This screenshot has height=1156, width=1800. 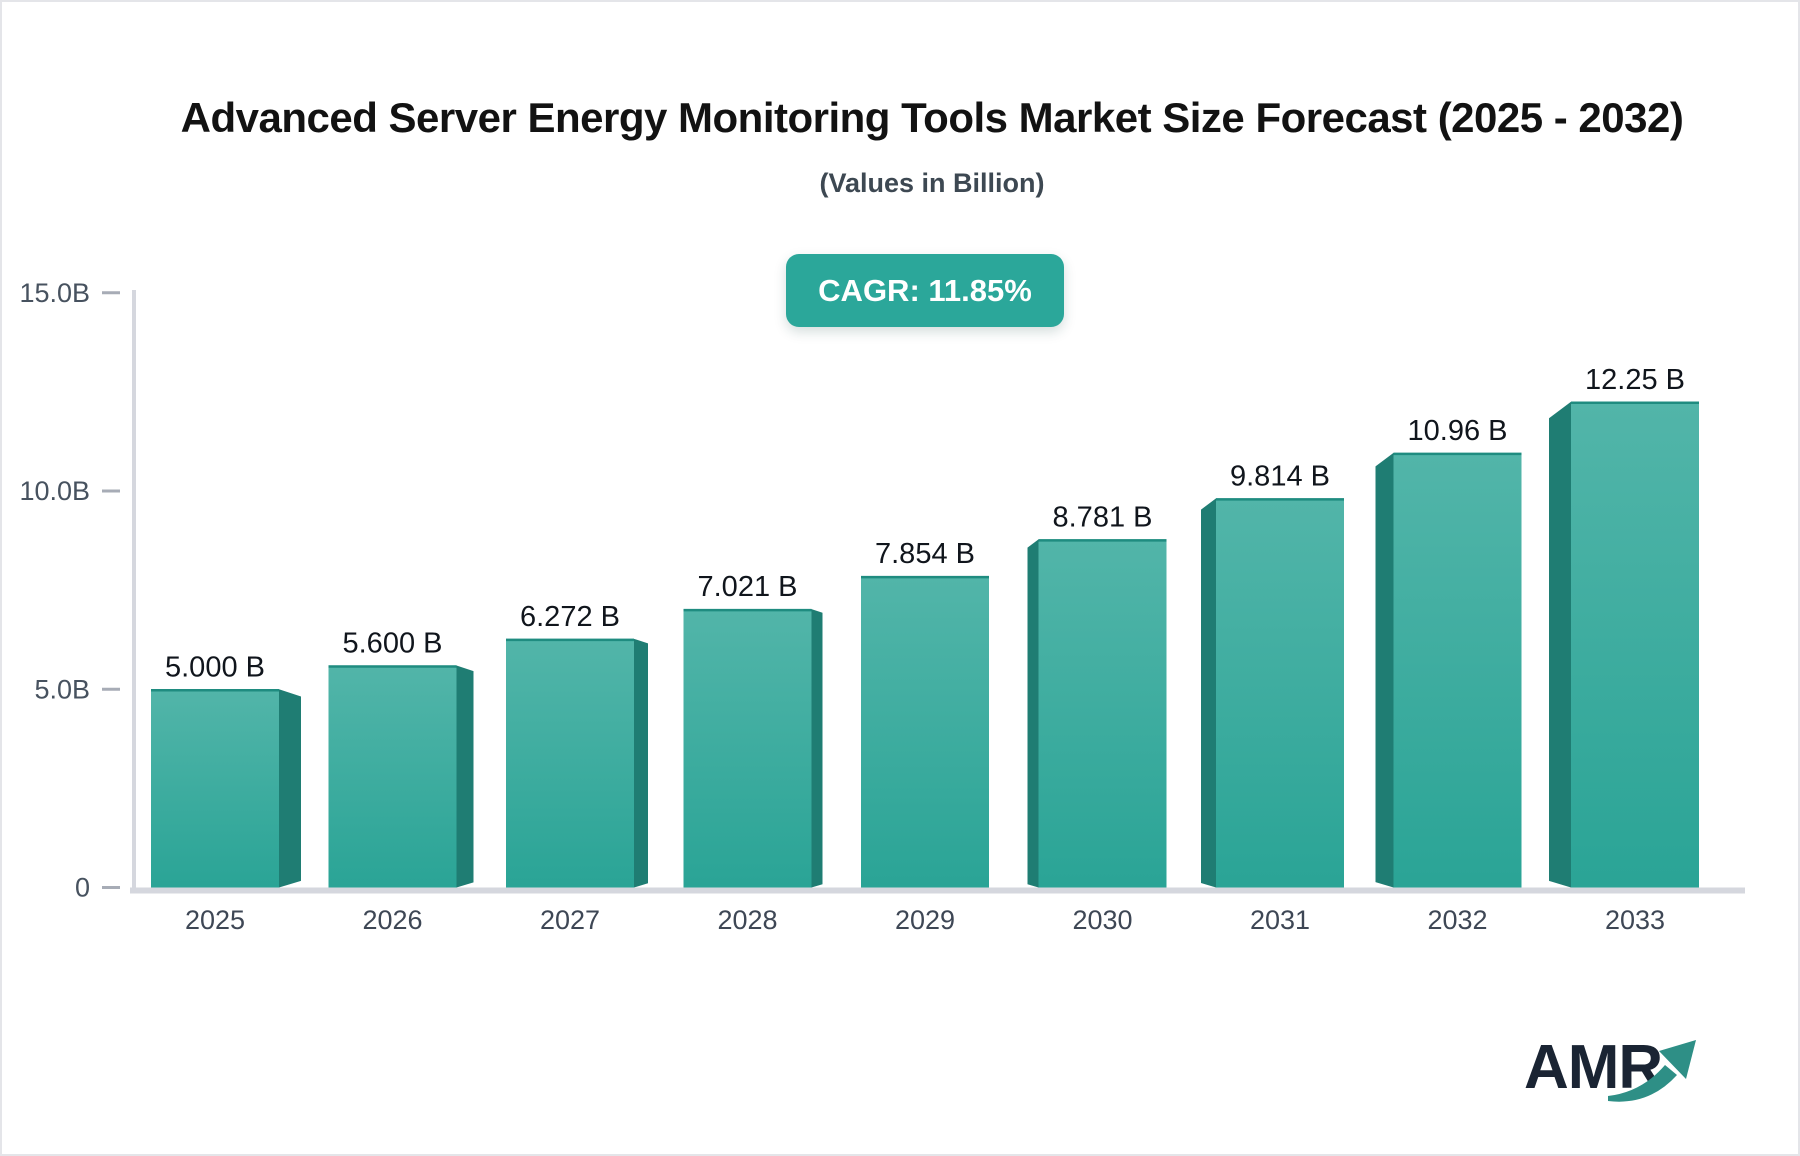 What do you see at coordinates (1280, 920) in the screenshot?
I see `x-tick-label: 2031` at bounding box center [1280, 920].